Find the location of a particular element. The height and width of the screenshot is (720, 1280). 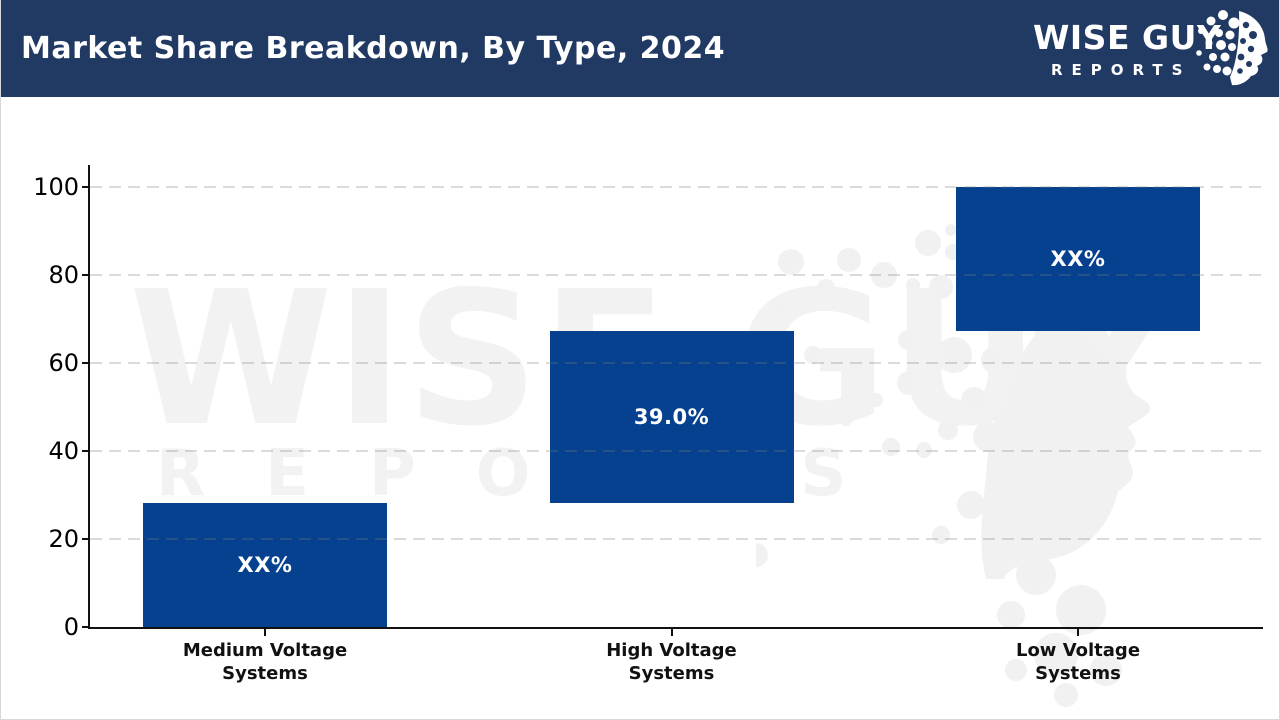

watermark-face-profile is located at coordinates (1066, 451).